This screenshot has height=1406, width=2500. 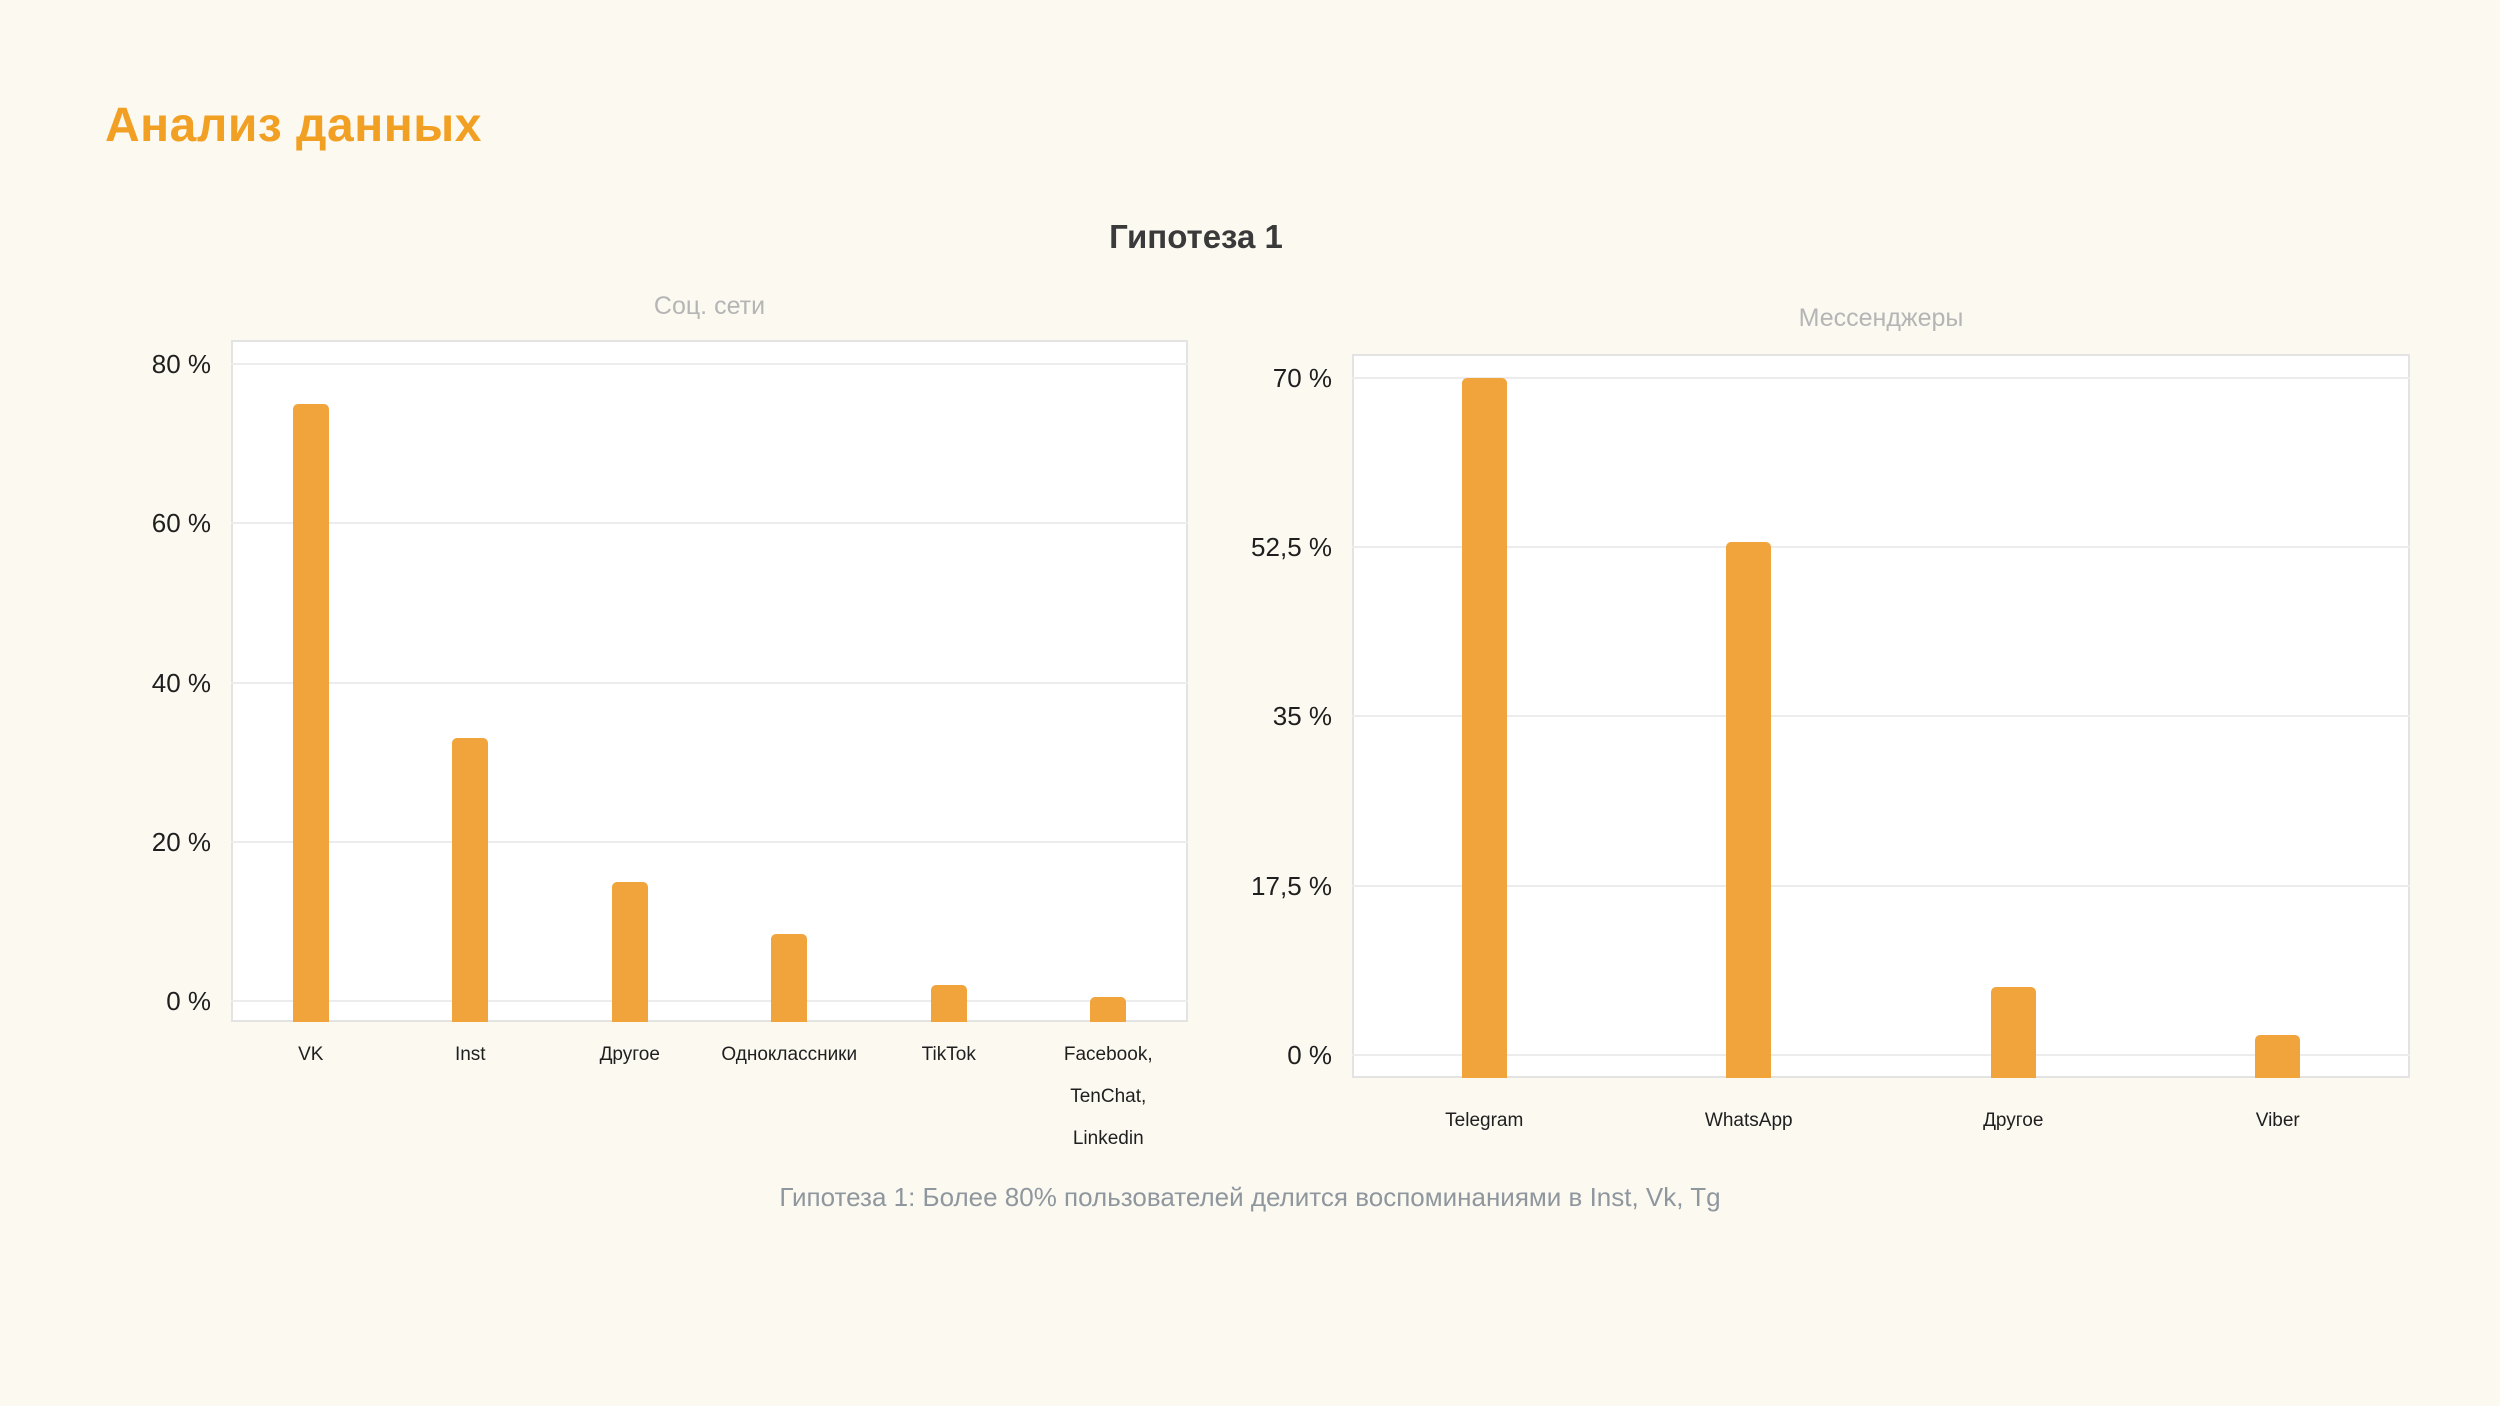 What do you see at coordinates (709, 306) in the screenshot?
I see `social-networks-chart-title: Соц. сети` at bounding box center [709, 306].